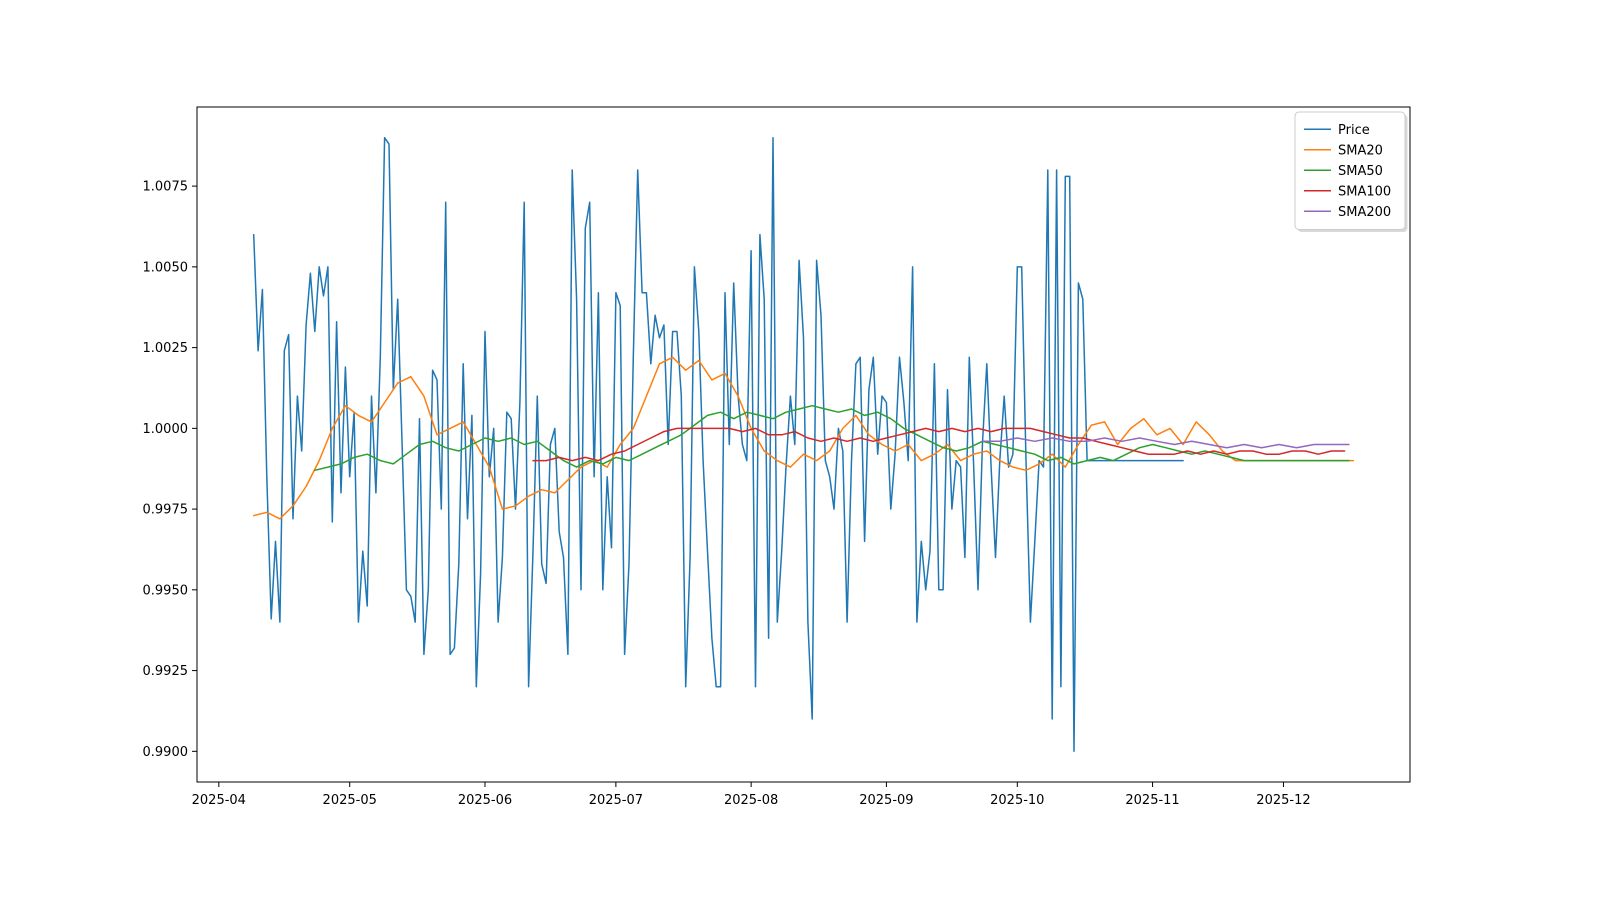  I want to click on series-line-sma20, so click(803, 438).